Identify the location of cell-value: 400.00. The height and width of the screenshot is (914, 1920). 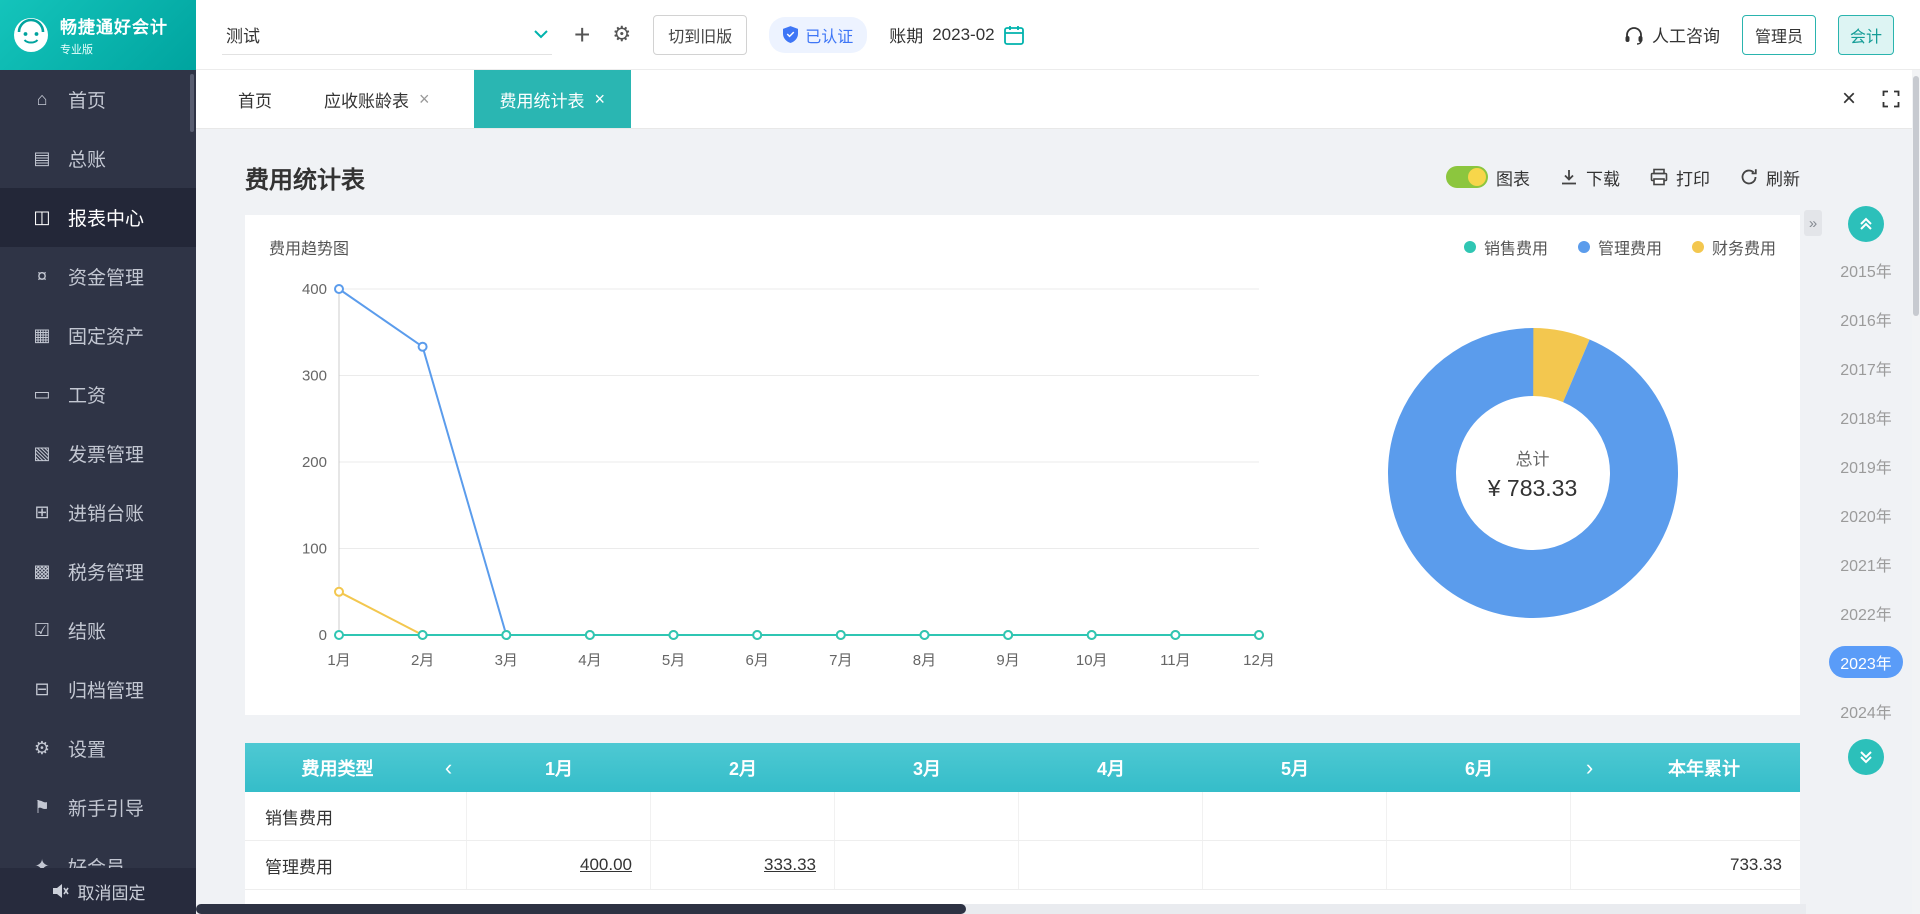
(606, 864).